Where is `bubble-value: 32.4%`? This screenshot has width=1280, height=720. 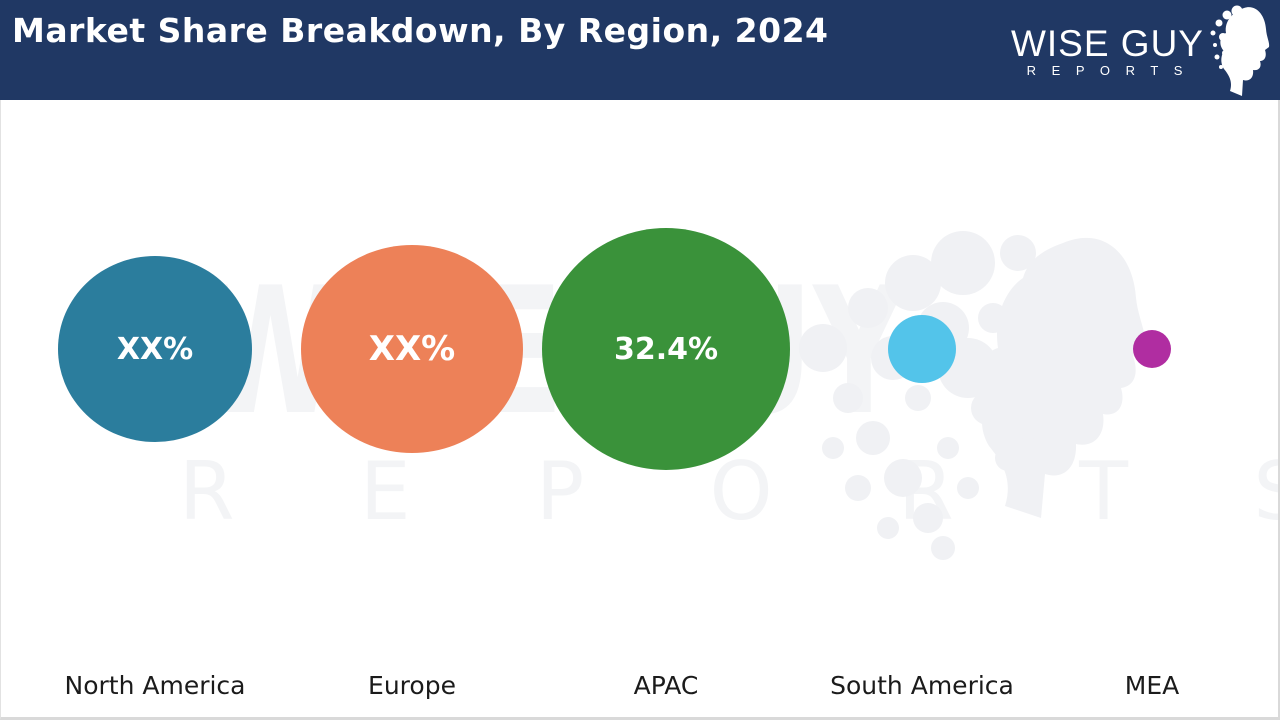
bubble-value: 32.4% is located at coordinates (666, 349).